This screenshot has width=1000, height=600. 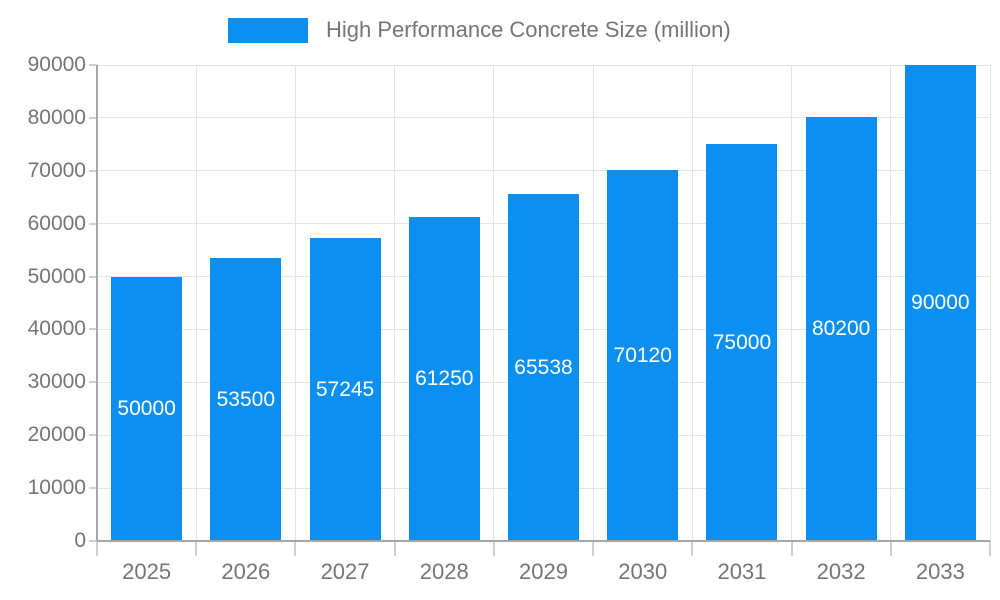 I want to click on bar-value-label: 80200, so click(x=841, y=328).